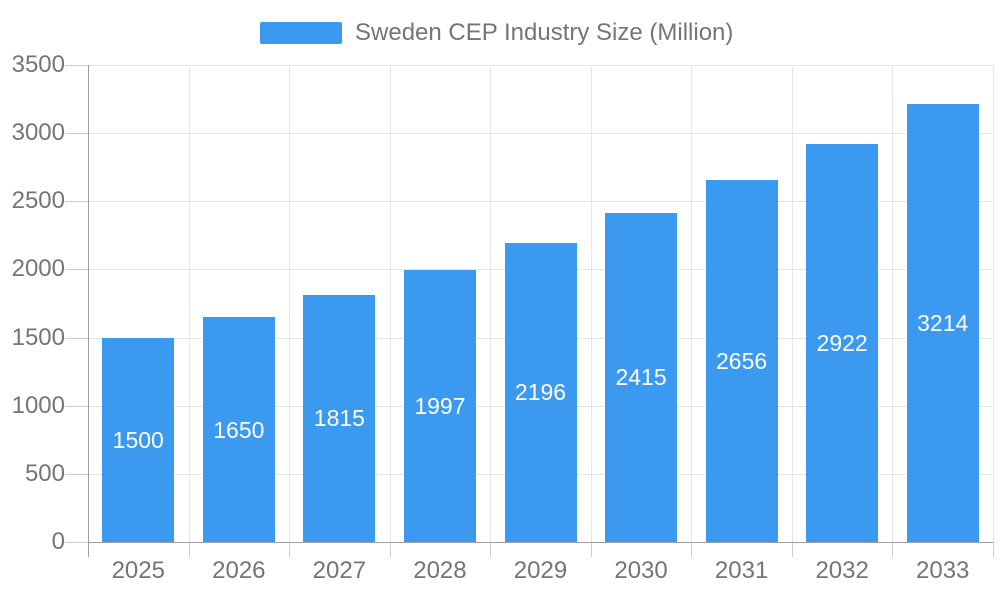 Image resolution: width=1000 pixels, height=600 pixels. I want to click on x-axis-label: 2033, so click(943, 570).